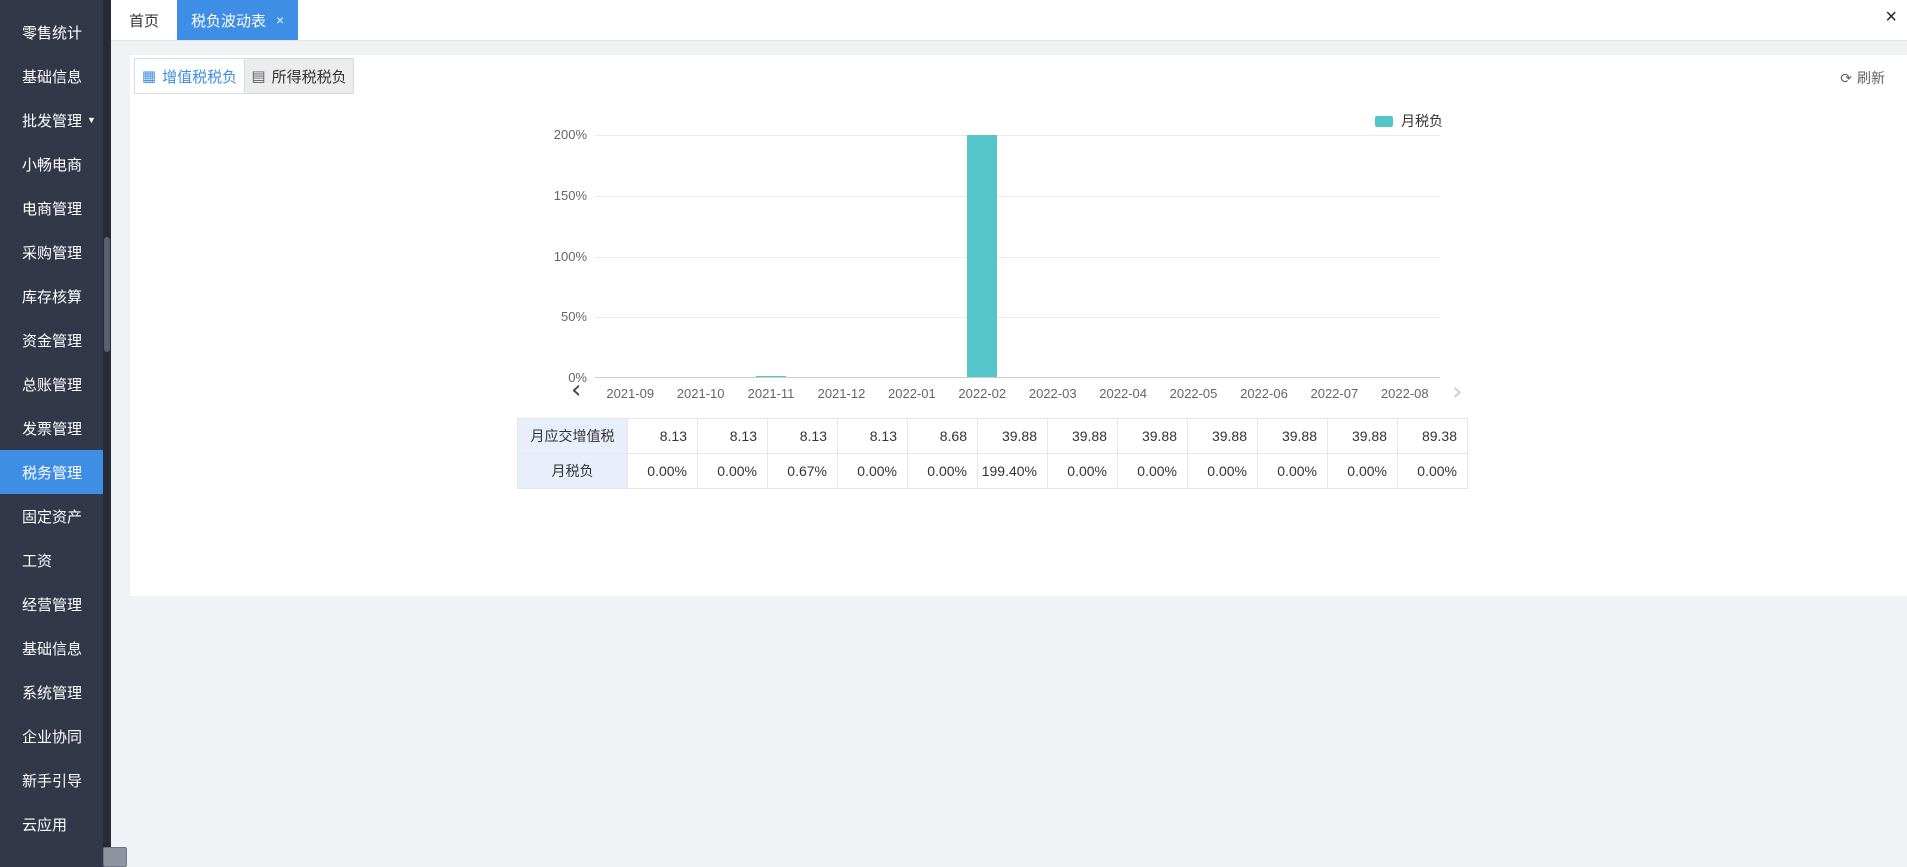 This screenshot has height=867, width=1907. I want to click on x-axis-label: 2022-07, so click(1334, 393).